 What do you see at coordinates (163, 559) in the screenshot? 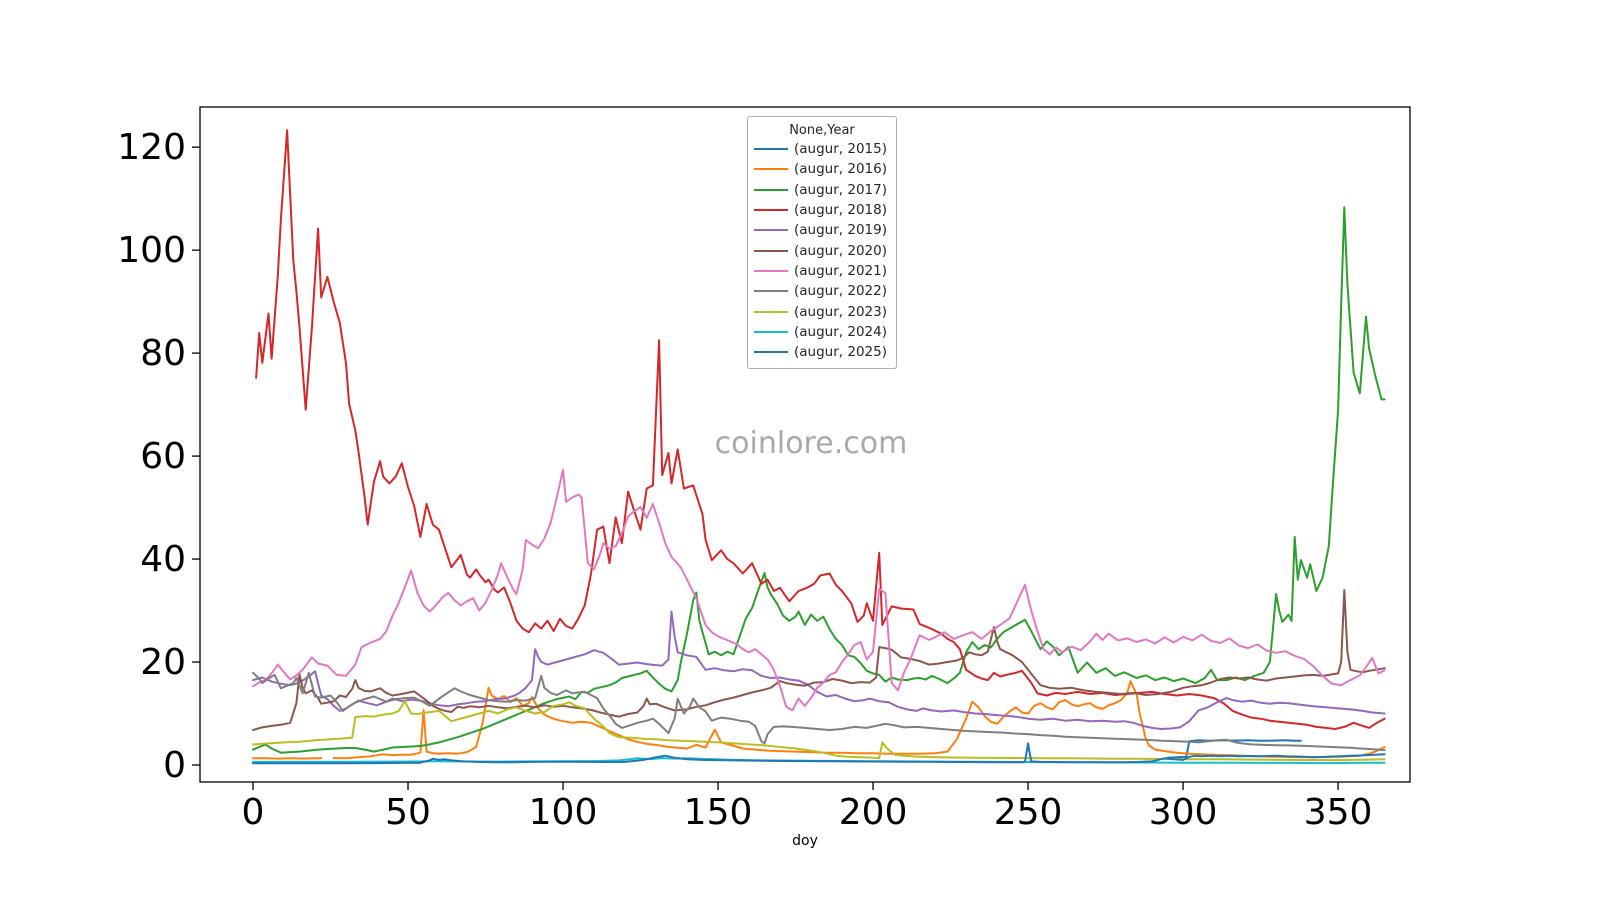
I see `y-tick-label: 40` at bounding box center [163, 559].